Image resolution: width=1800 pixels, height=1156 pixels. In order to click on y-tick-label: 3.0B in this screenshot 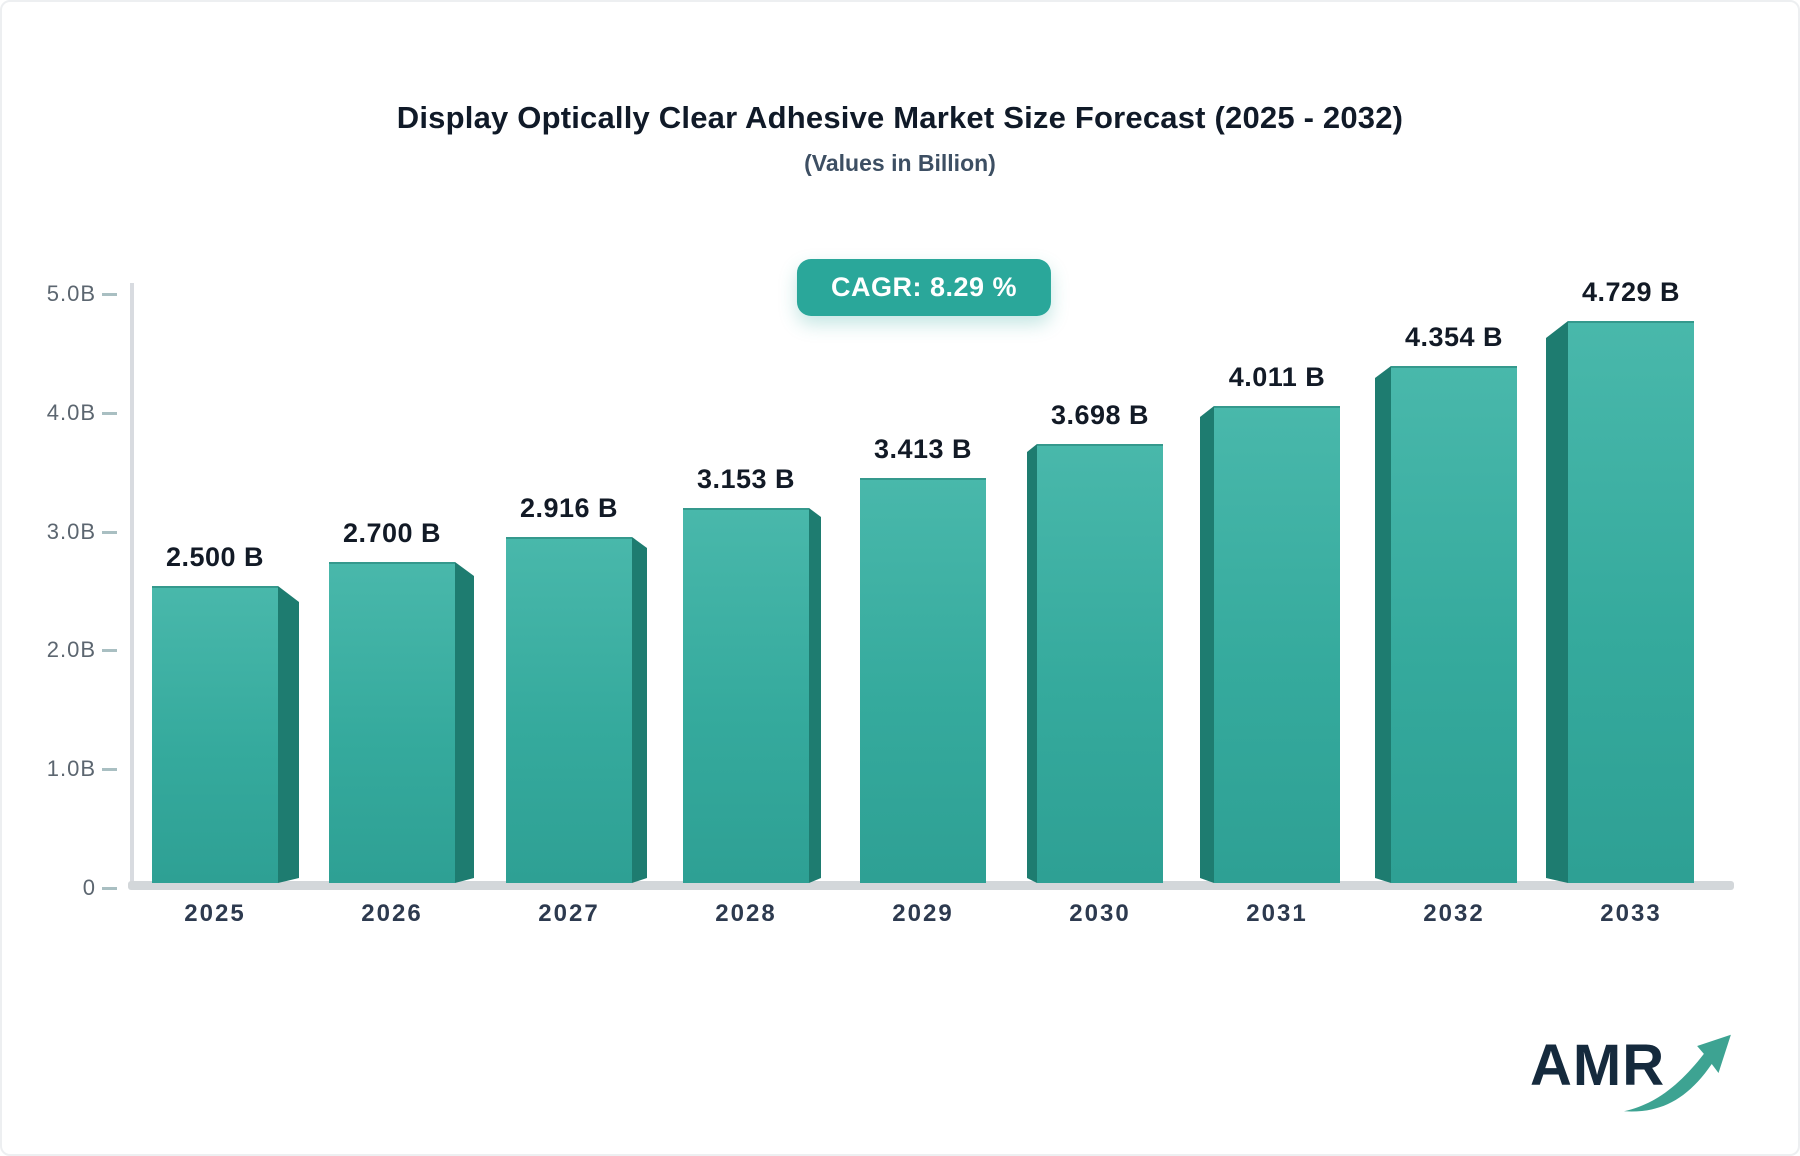, I will do `click(71, 531)`.